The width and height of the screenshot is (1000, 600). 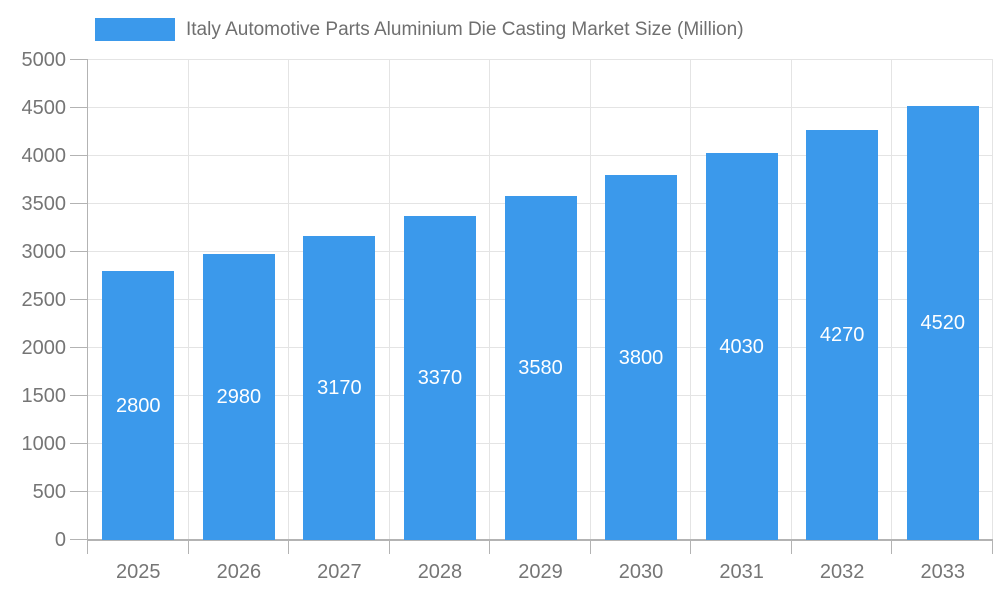 I want to click on x-axis-label: 2029, so click(x=540, y=572).